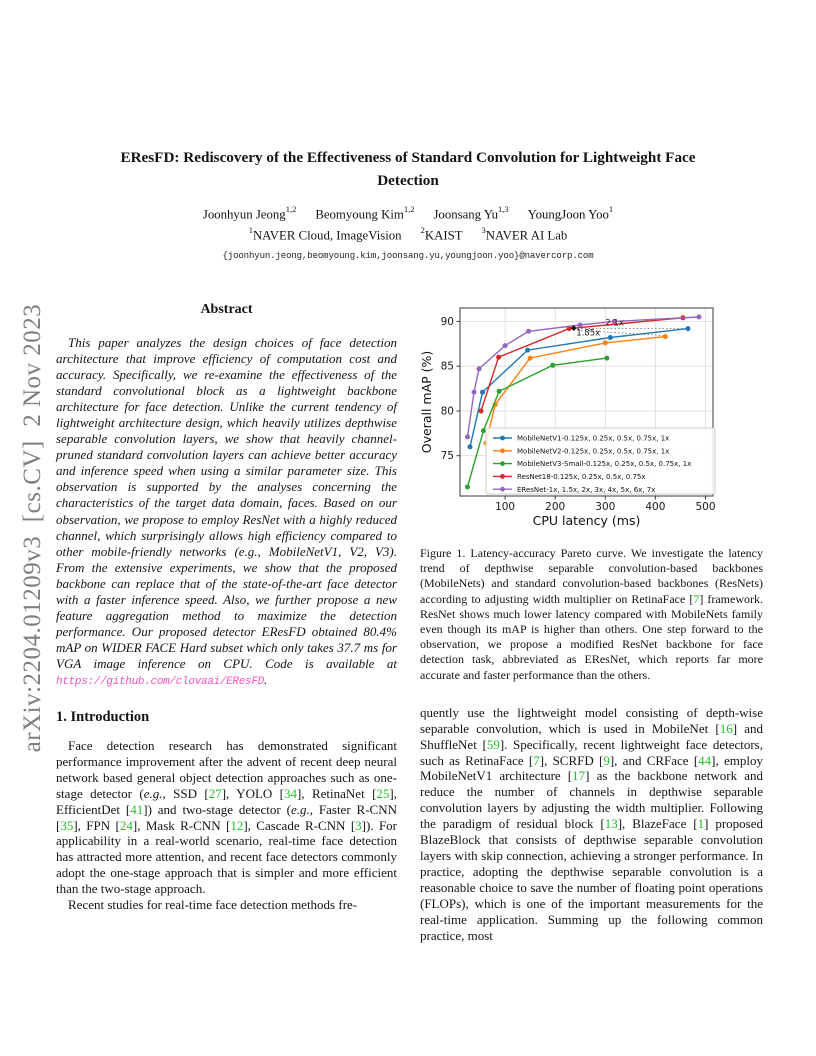 The width and height of the screenshot is (816, 1056). I want to click on y-tick-label: 85, so click(447, 367).